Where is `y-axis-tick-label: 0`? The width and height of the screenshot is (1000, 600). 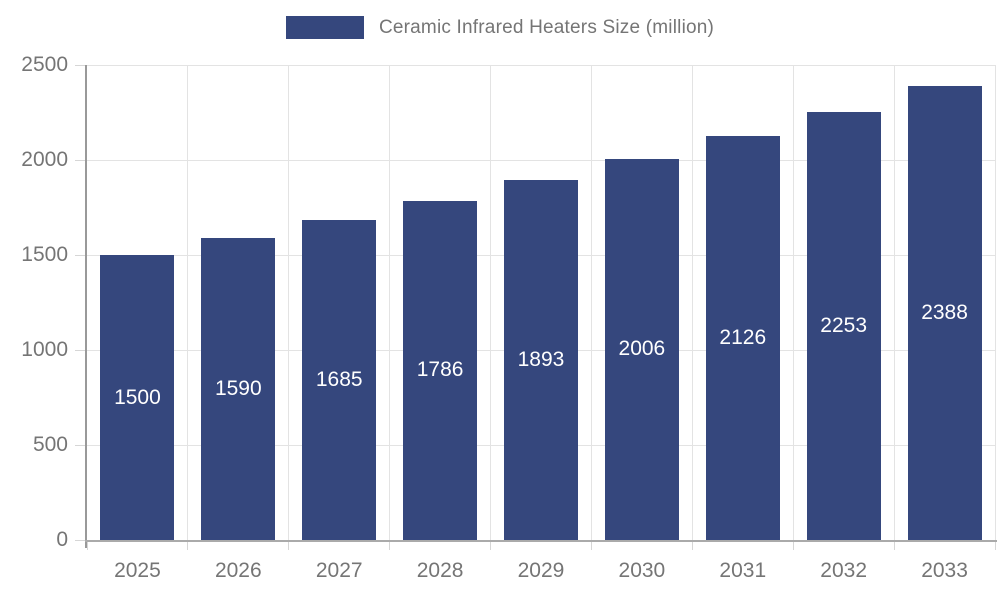 y-axis-tick-label: 0 is located at coordinates (62, 539).